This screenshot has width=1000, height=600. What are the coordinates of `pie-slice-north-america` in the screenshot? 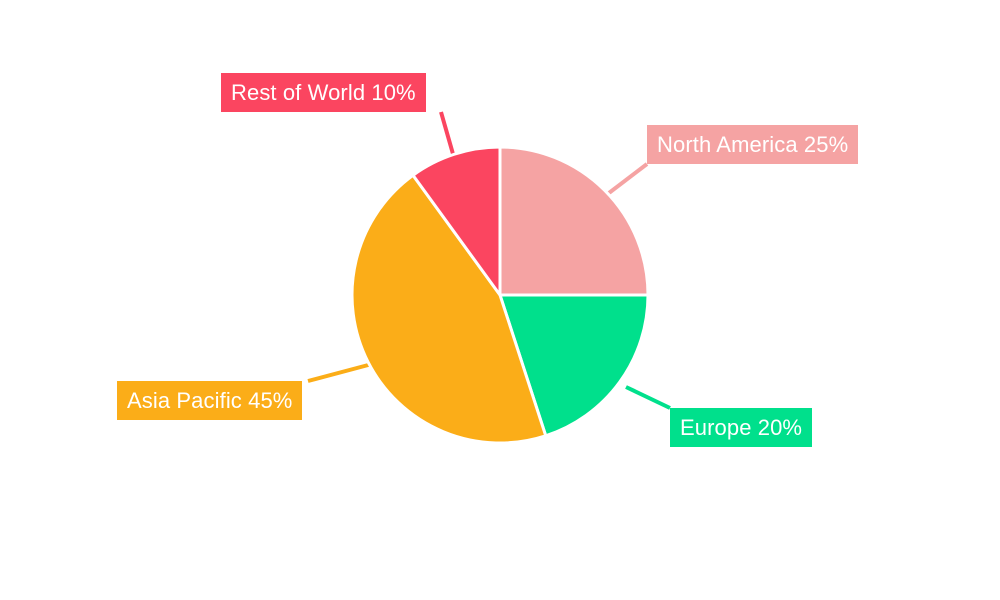 It's located at (574, 221).